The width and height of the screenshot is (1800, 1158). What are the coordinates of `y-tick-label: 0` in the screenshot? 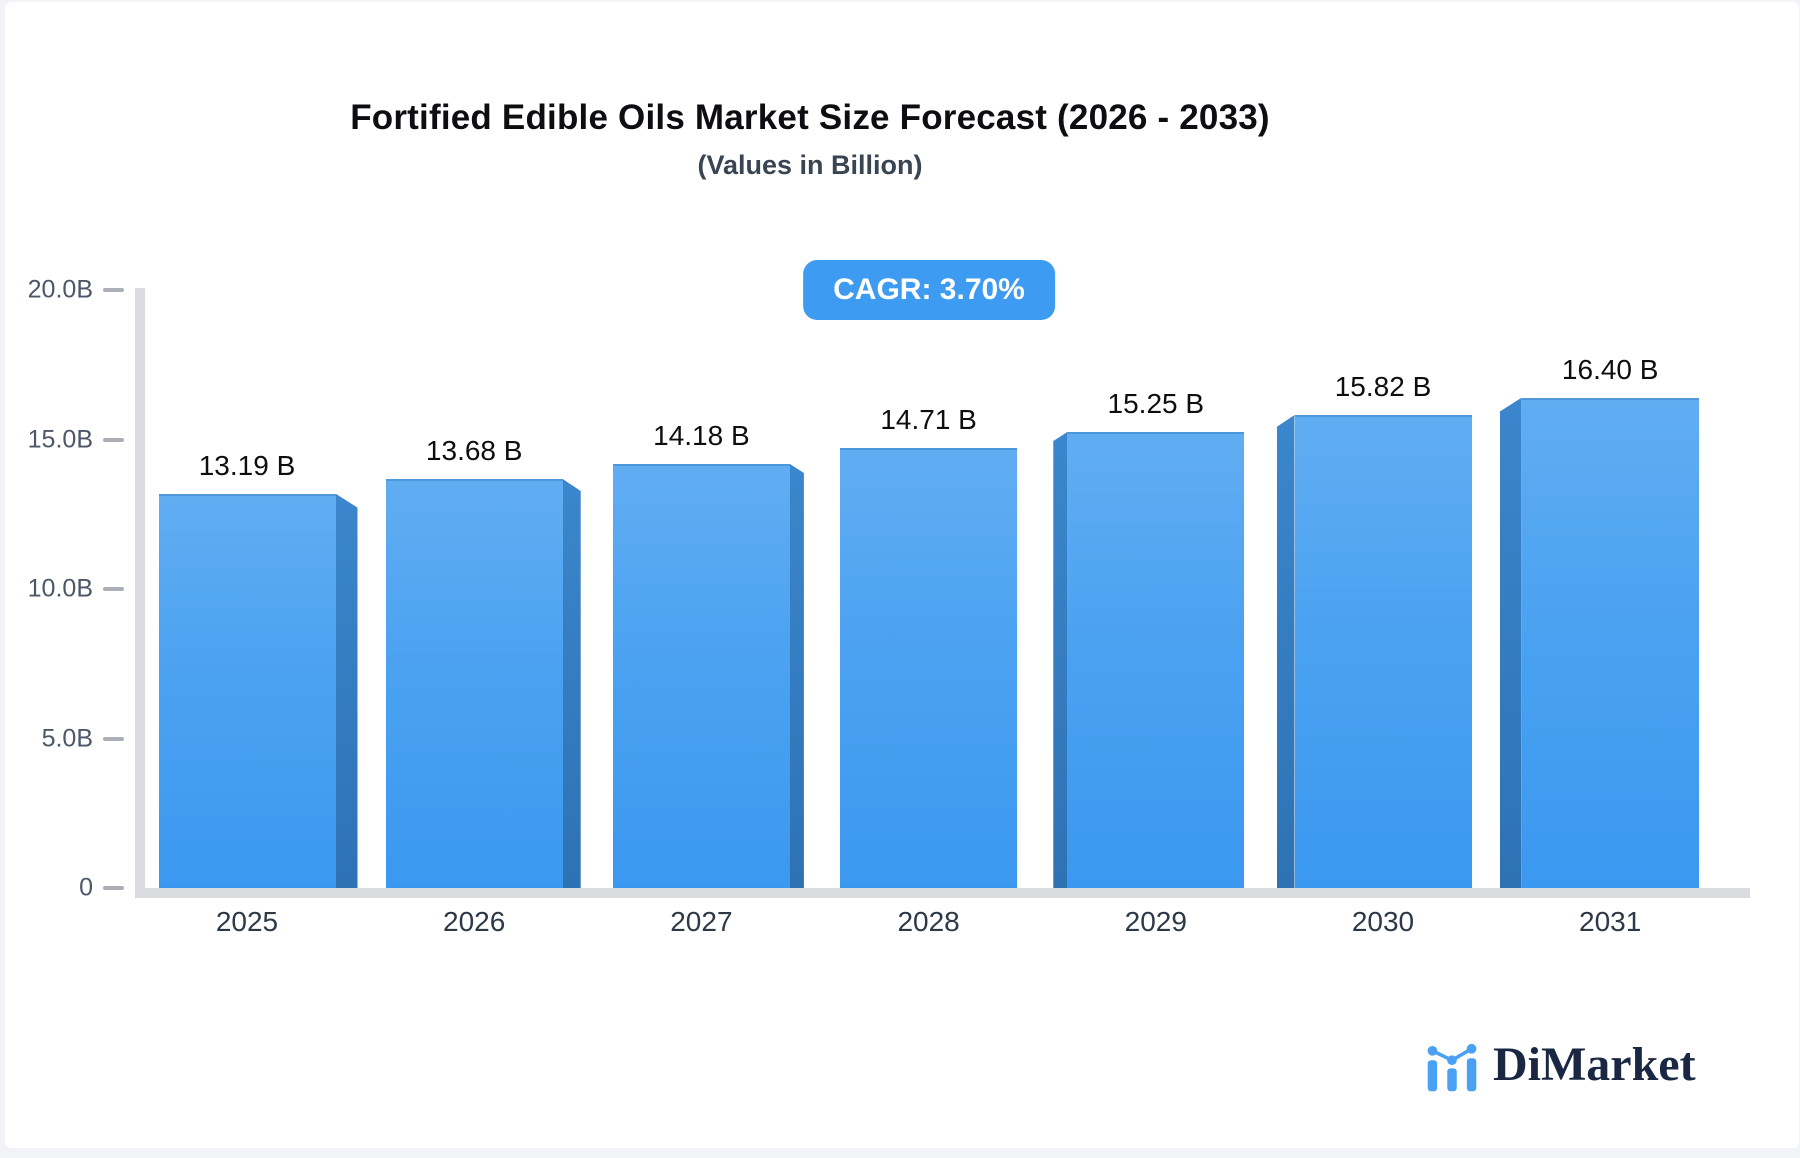 It's located at (86, 887).